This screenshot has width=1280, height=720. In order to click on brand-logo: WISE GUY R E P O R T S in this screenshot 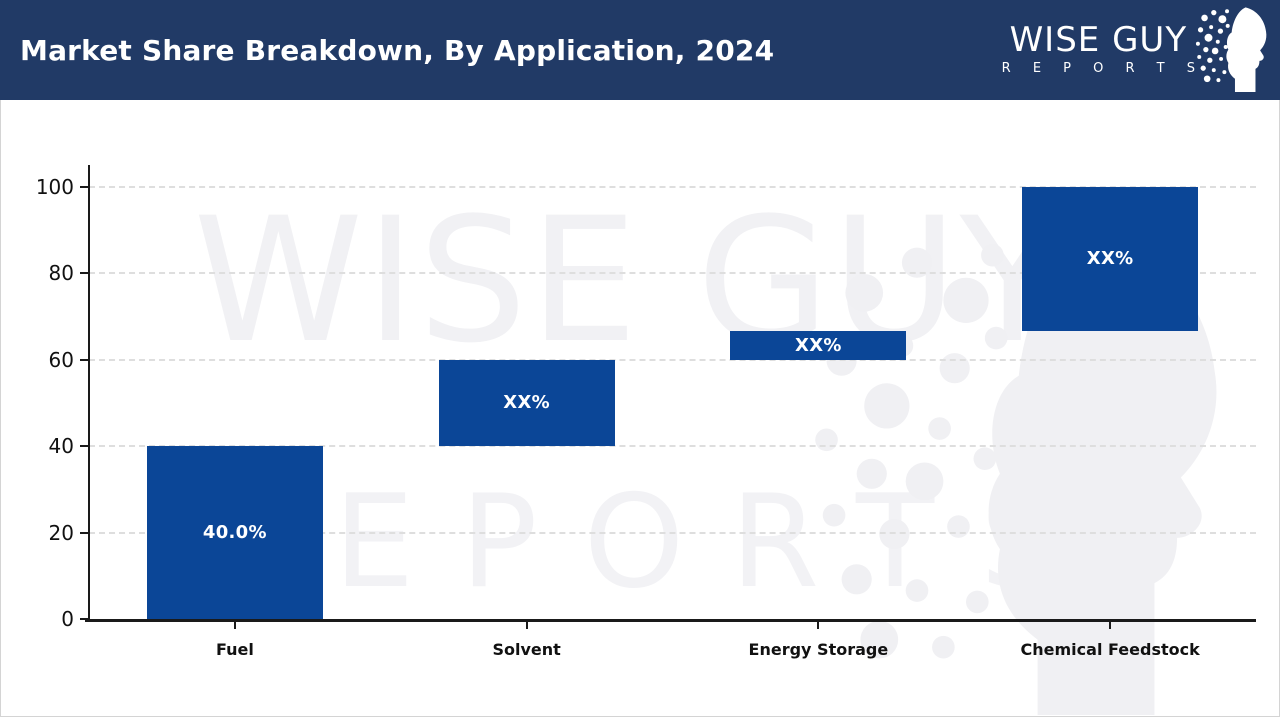, I will do `click(1132, 49)`.